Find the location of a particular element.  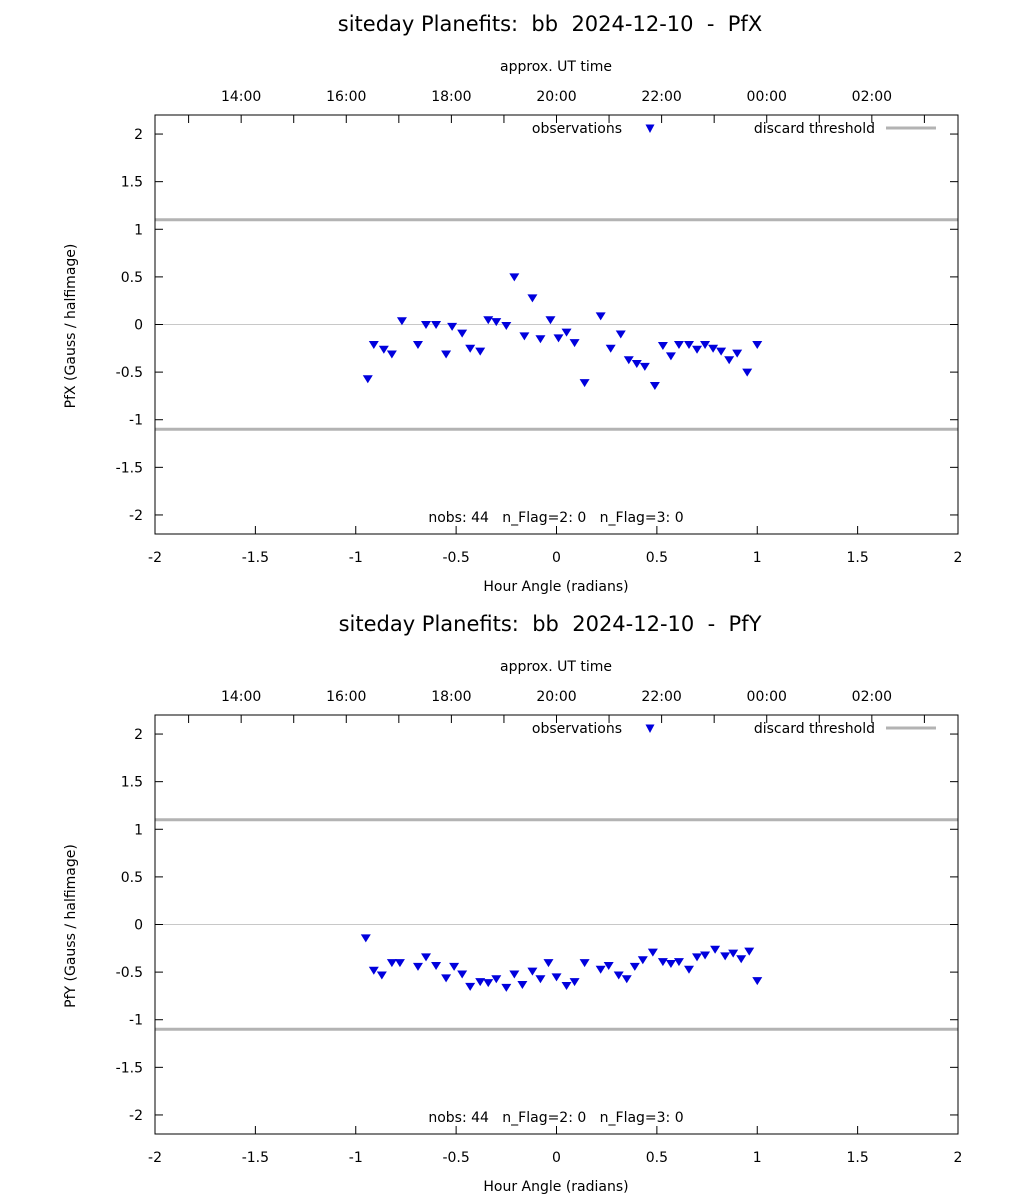

x-axis-title: Hour Angle (radians) is located at coordinates (555, 1187).